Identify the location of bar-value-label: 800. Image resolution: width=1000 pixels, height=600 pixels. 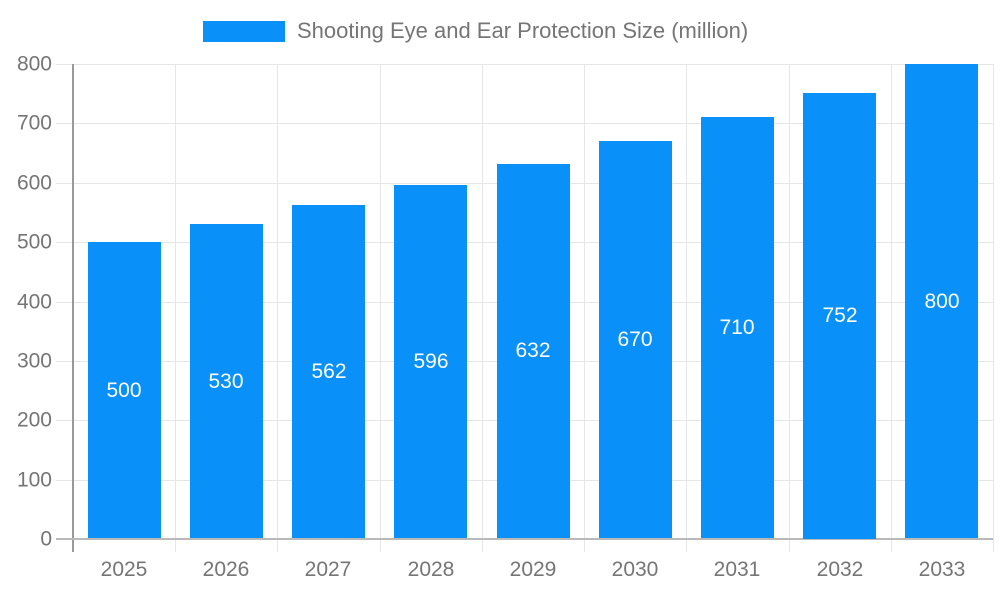
(942, 301).